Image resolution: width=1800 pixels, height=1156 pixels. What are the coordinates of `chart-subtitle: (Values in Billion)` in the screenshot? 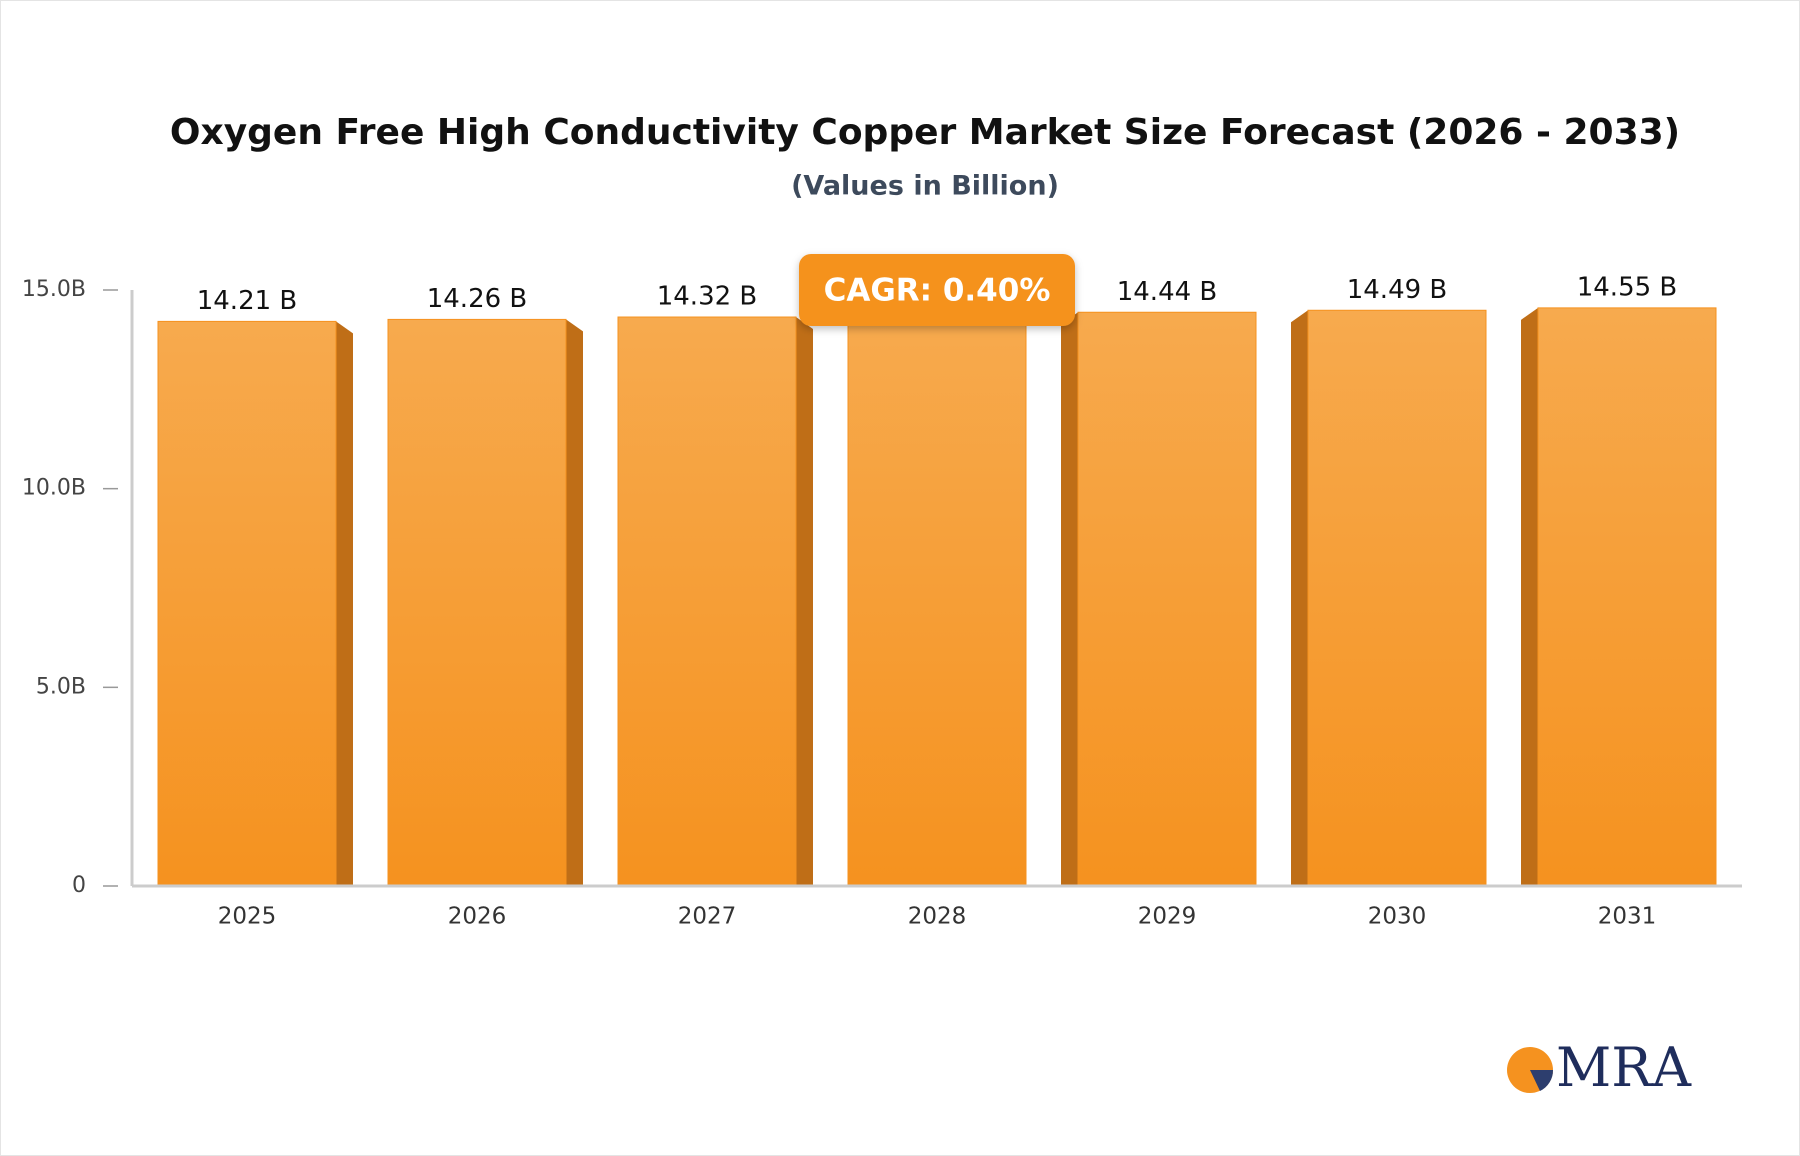 It's located at (925, 186).